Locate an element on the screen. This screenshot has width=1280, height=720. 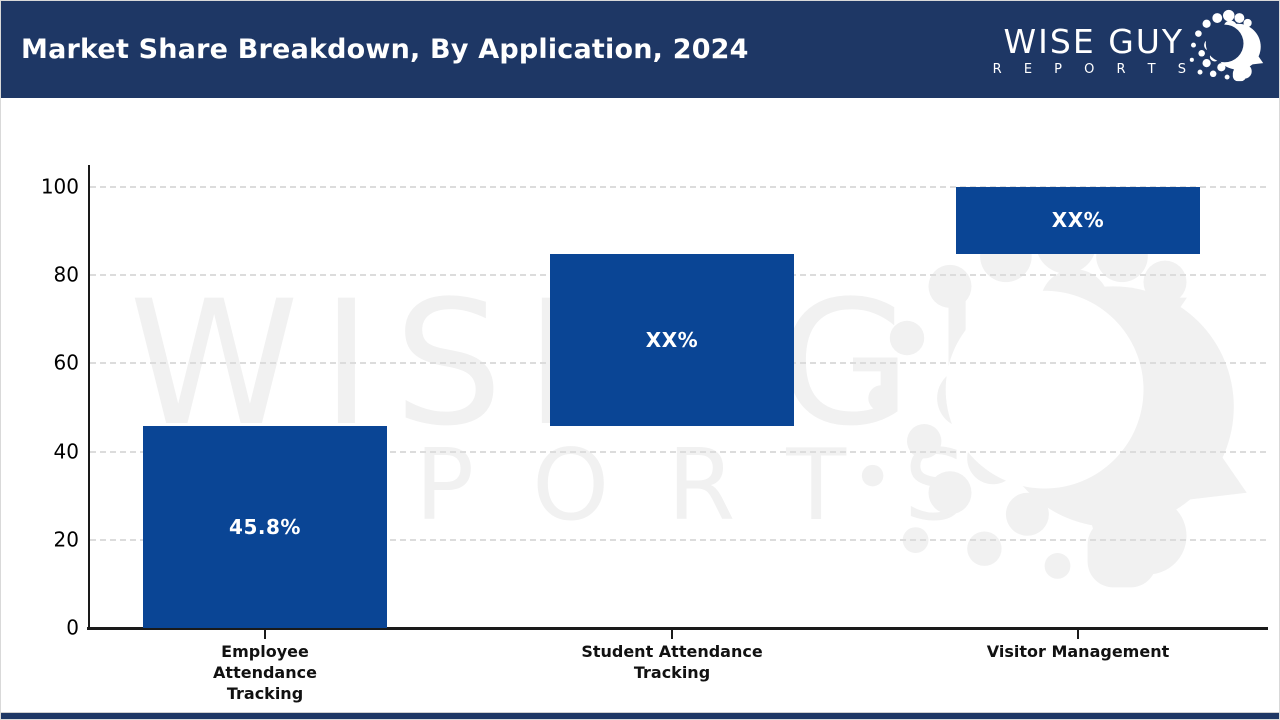
x-category-label-2: Student Attendance Tracking is located at coordinates (672, 662).